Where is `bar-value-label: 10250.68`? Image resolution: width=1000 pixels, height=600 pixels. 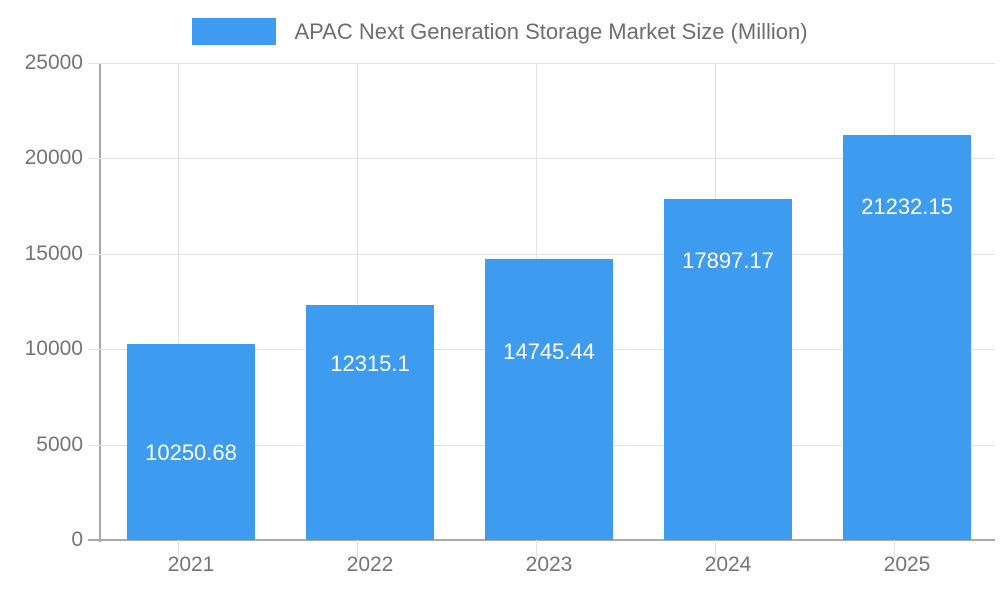 bar-value-label: 10250.68 is located at coordinates (191, 453).